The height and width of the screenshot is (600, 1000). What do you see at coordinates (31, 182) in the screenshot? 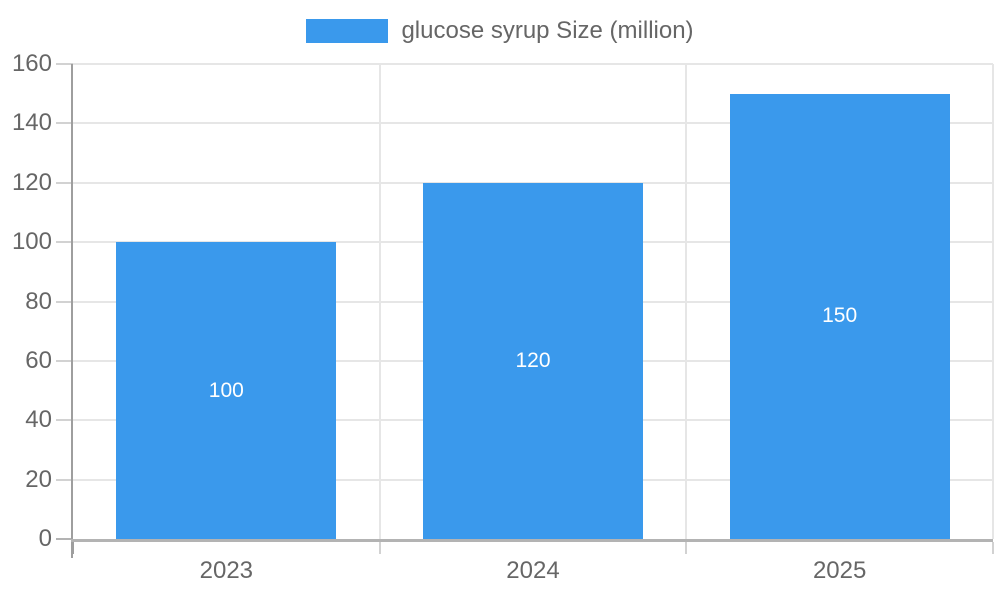
I see `y-axis-tick-label: 120` at bounding box center [31, 182].